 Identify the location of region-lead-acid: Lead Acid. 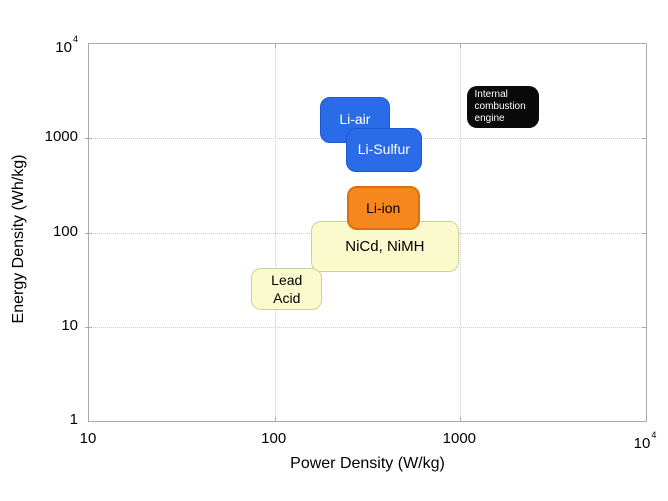
(287, 289).